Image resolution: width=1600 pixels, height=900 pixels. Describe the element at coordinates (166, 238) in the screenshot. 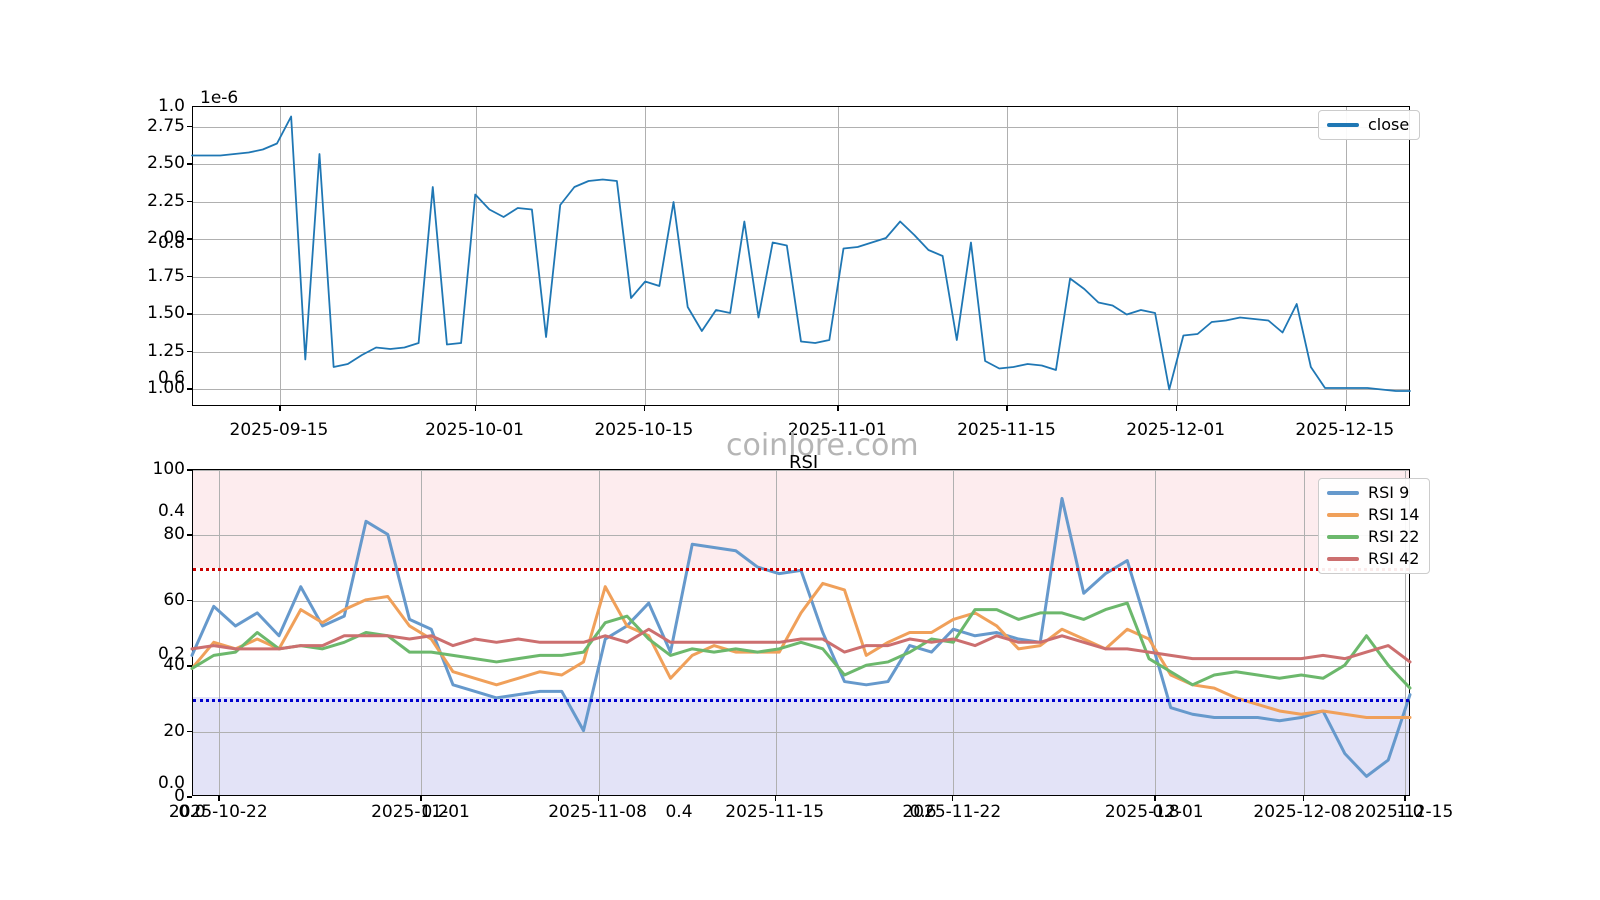

I see `price-y-tick-label: 2.00` at that location.